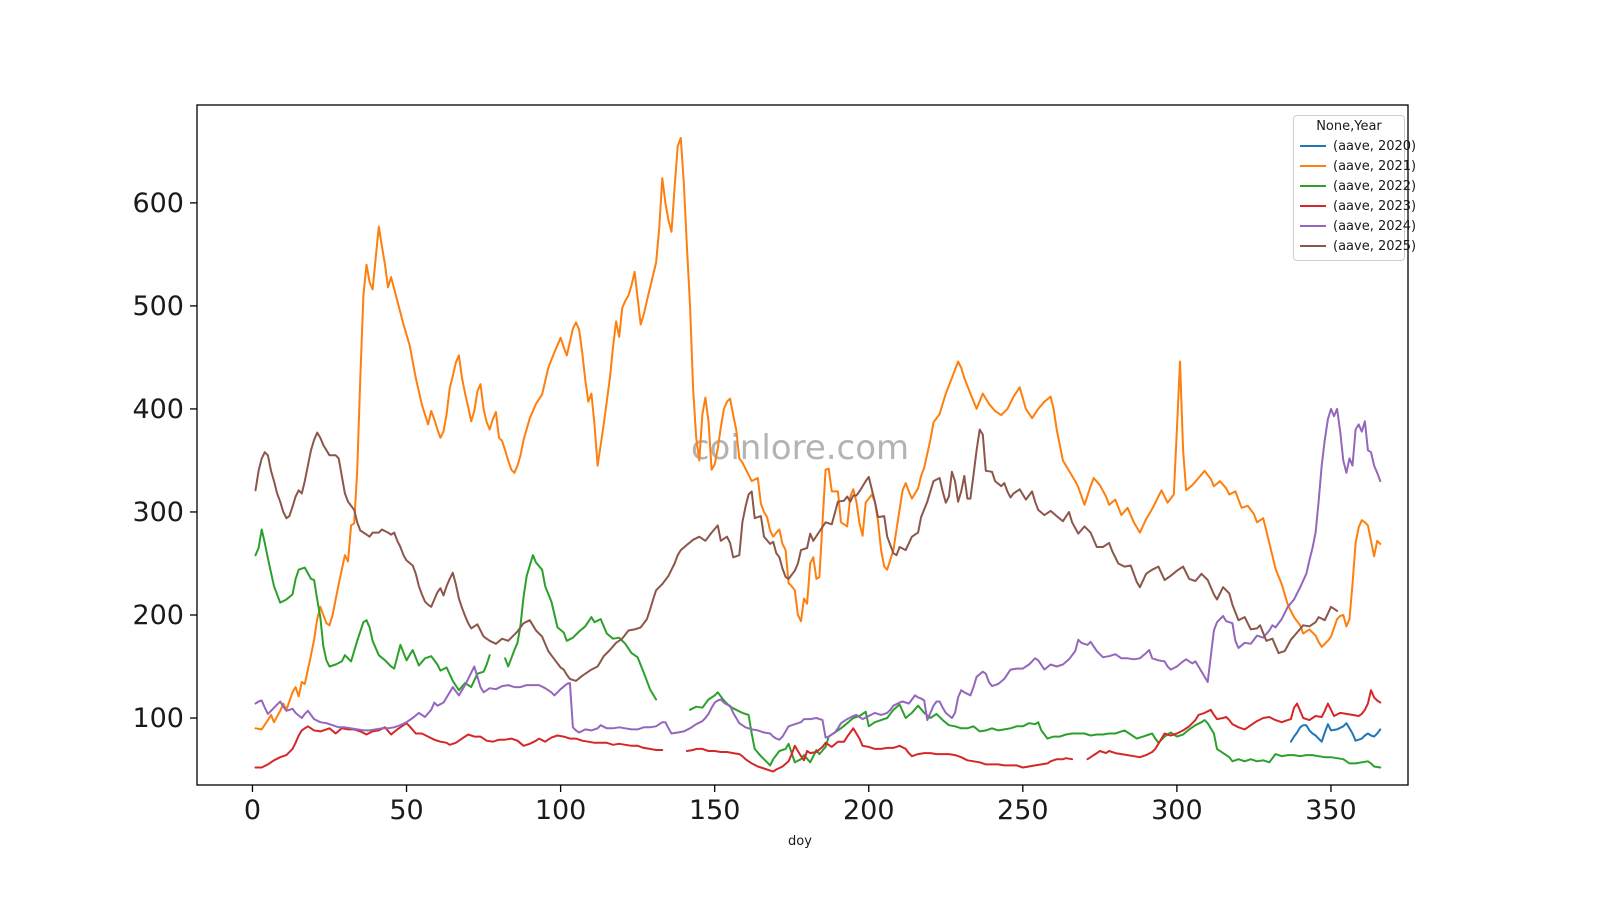 The image size is (1600, 900). Describe the element at coordinates (869, 810) in the screenshot. I see `x-tick-label: 200` at that location.